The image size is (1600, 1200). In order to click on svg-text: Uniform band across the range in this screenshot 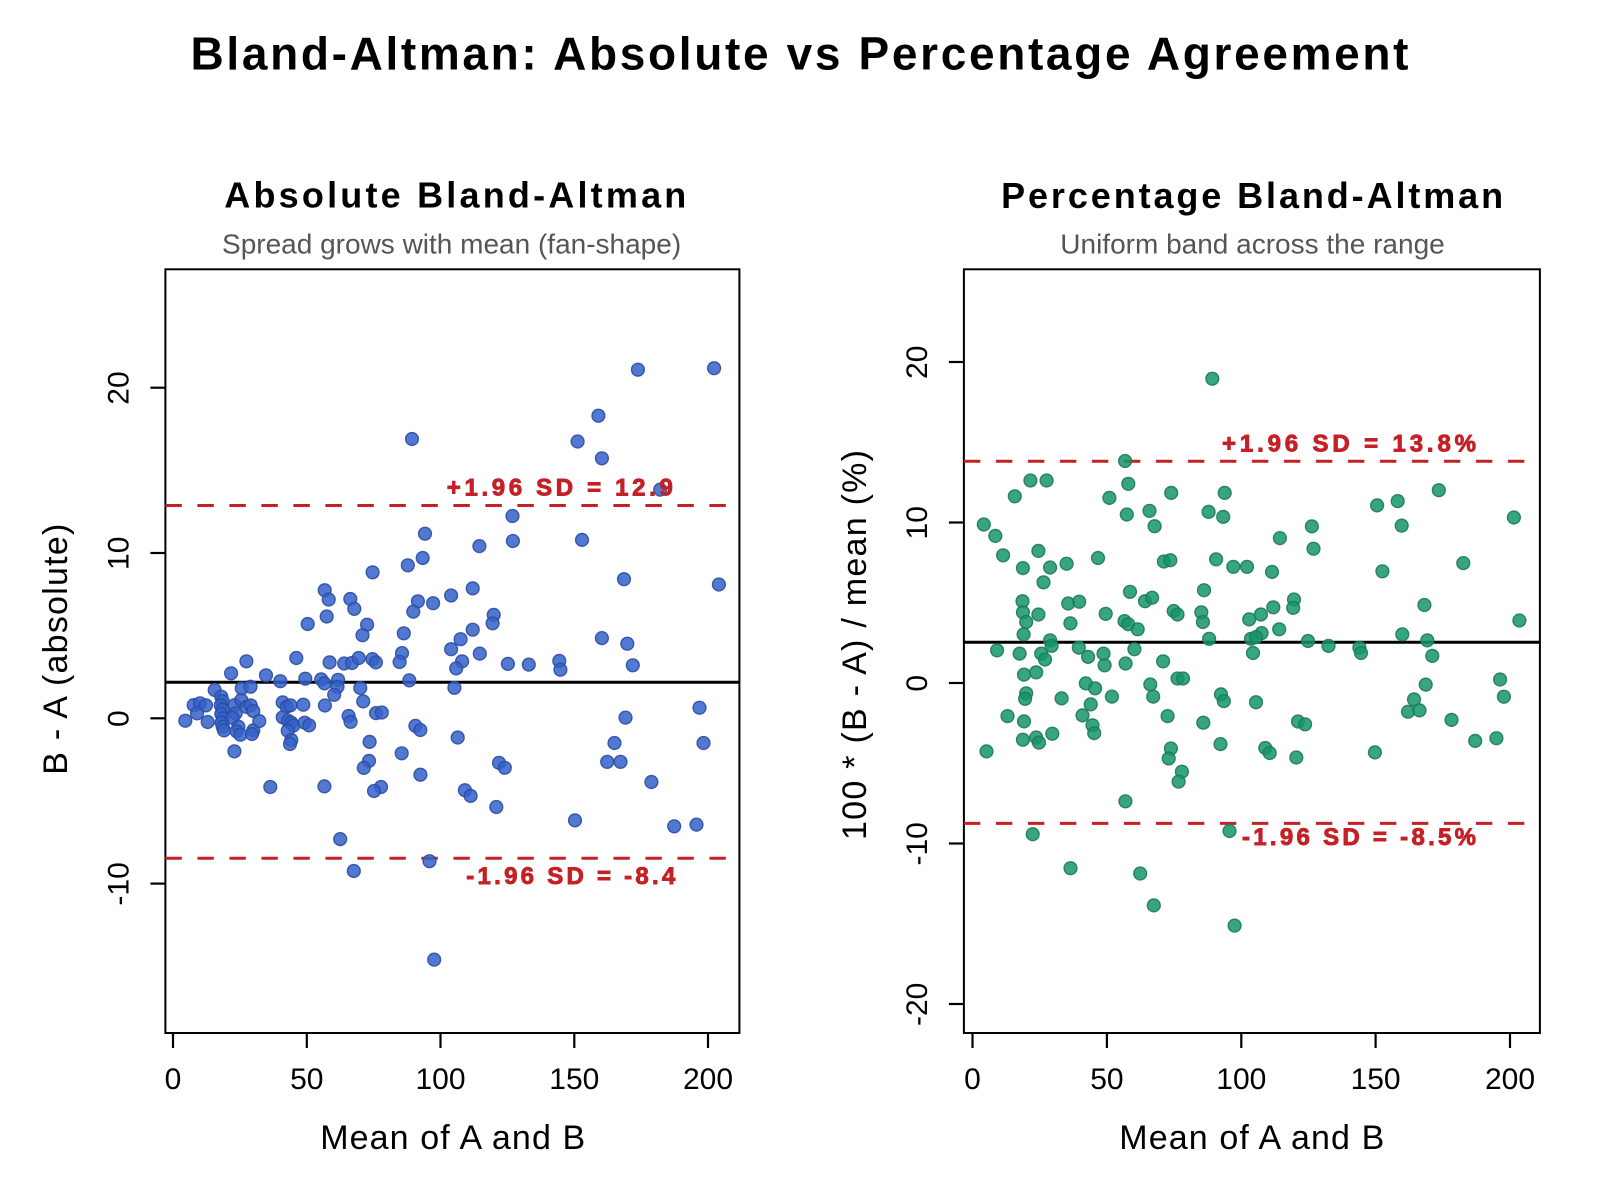, I will do `click(1252, 244)`.